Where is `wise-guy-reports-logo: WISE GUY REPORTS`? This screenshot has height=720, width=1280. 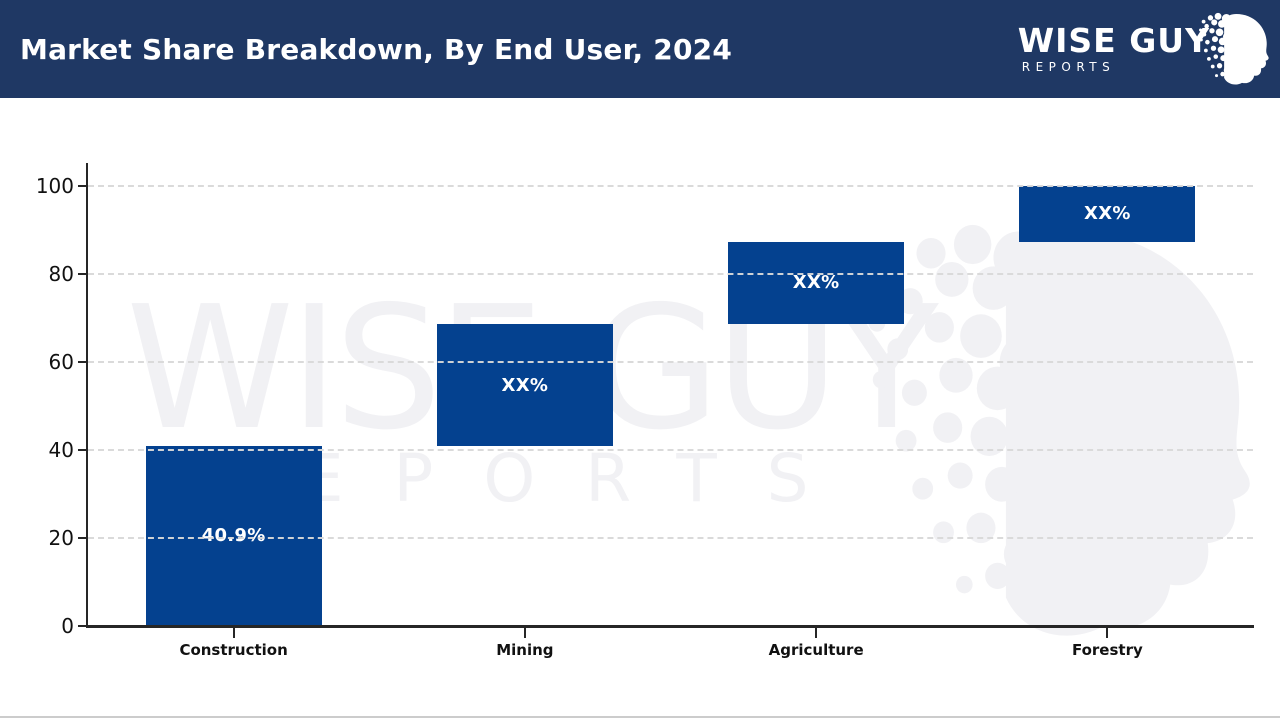 wise-guy-reports-logo: WISE GUY REPORTS is located at coordinates (1145, 49).